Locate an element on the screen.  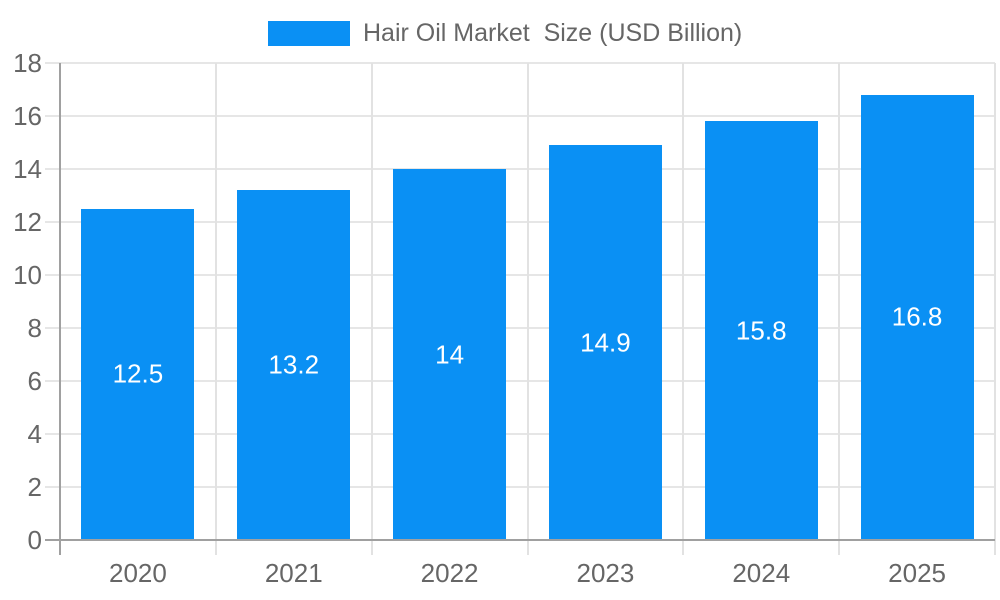
bar-value-label: 15.8 is located at coordinates (761, 330).